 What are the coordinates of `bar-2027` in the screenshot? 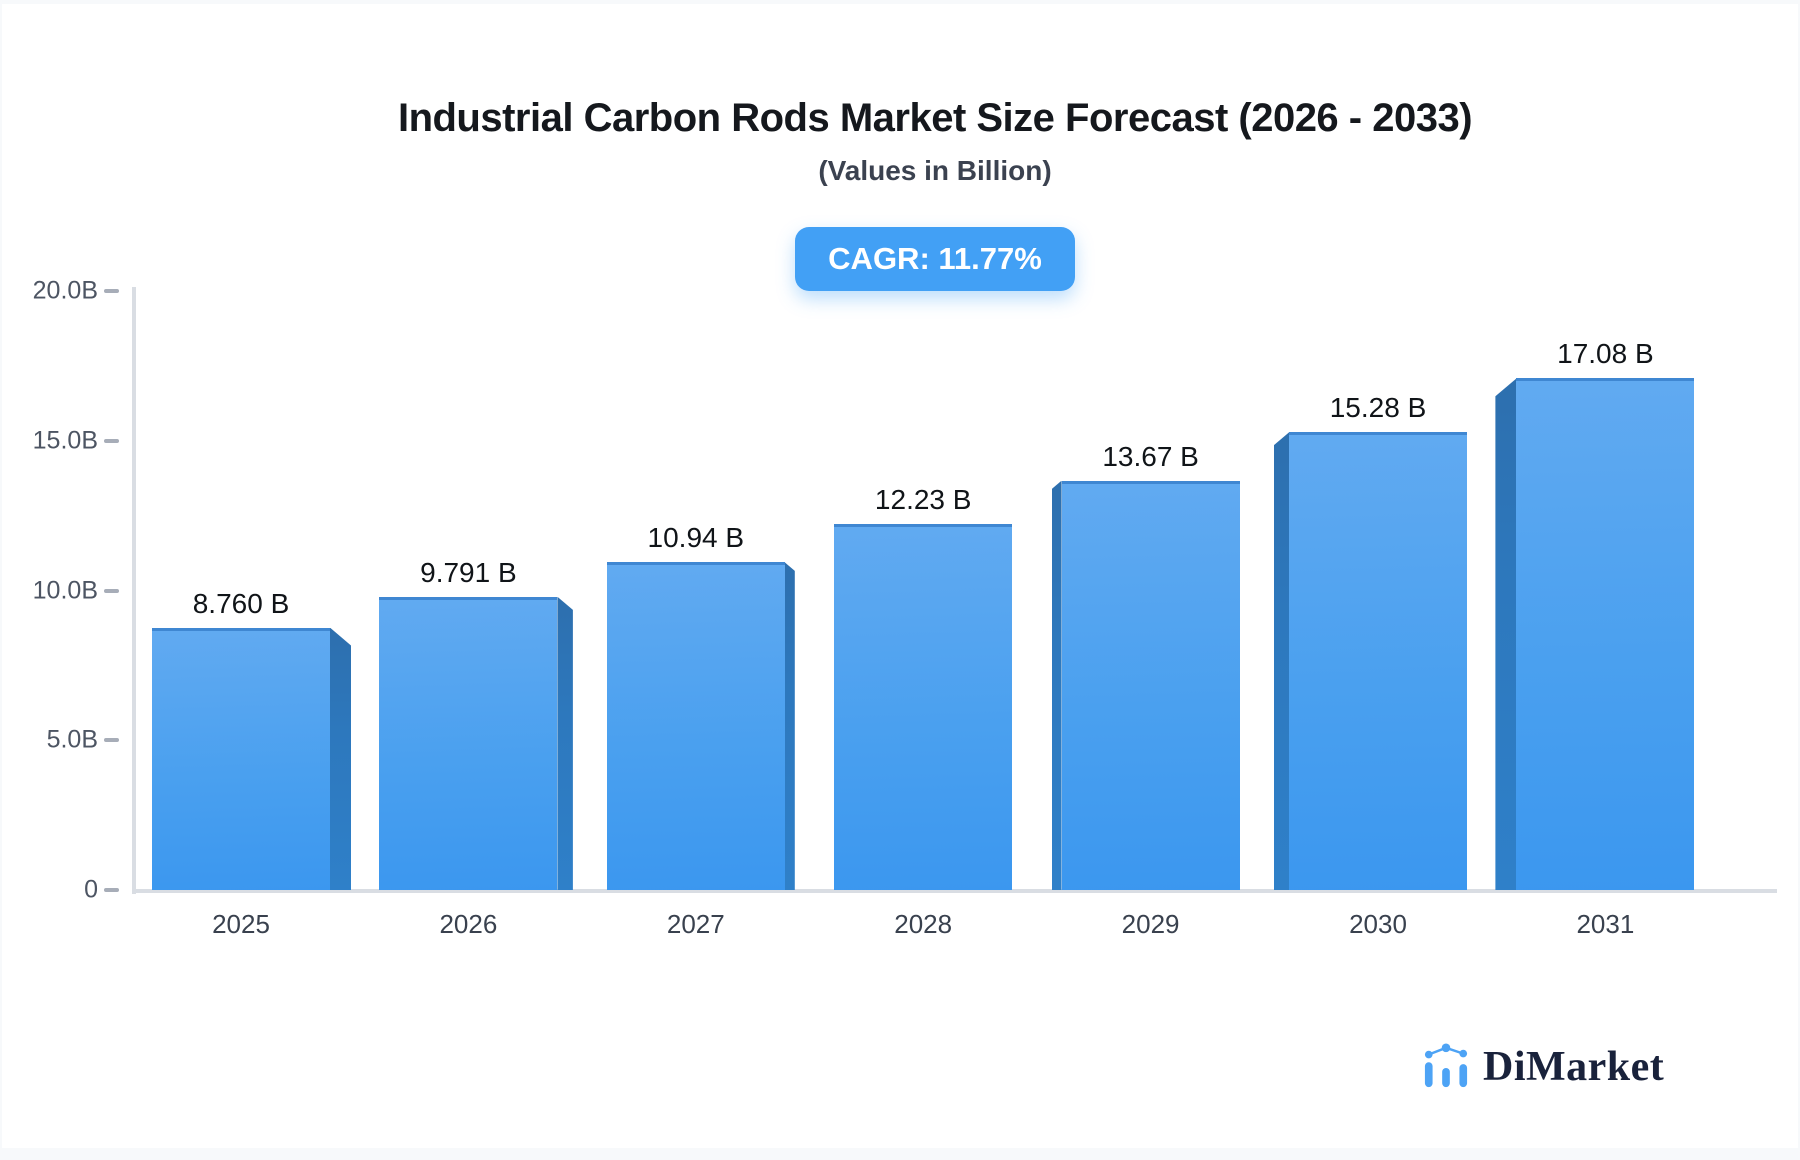 It's located at (695, 726).